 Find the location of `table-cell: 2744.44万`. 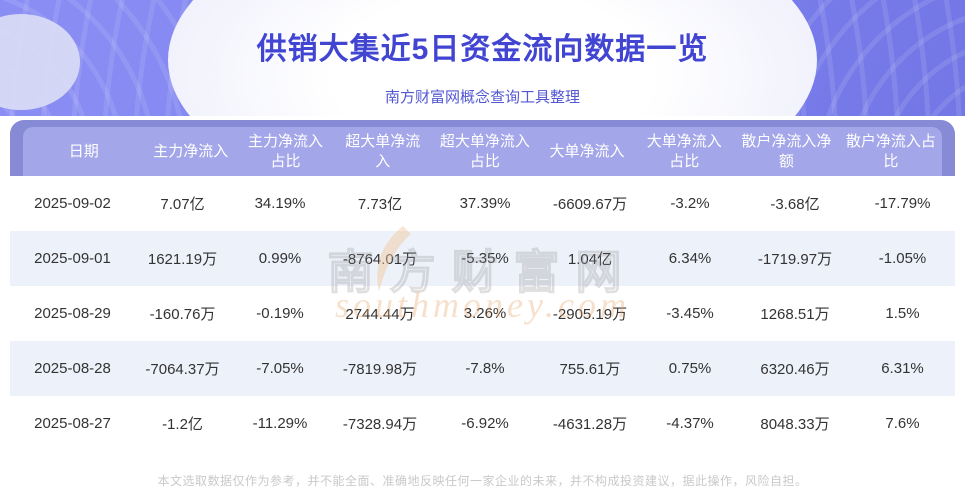

table-cell: 2744.44万 is located at coordinates (380, 314).